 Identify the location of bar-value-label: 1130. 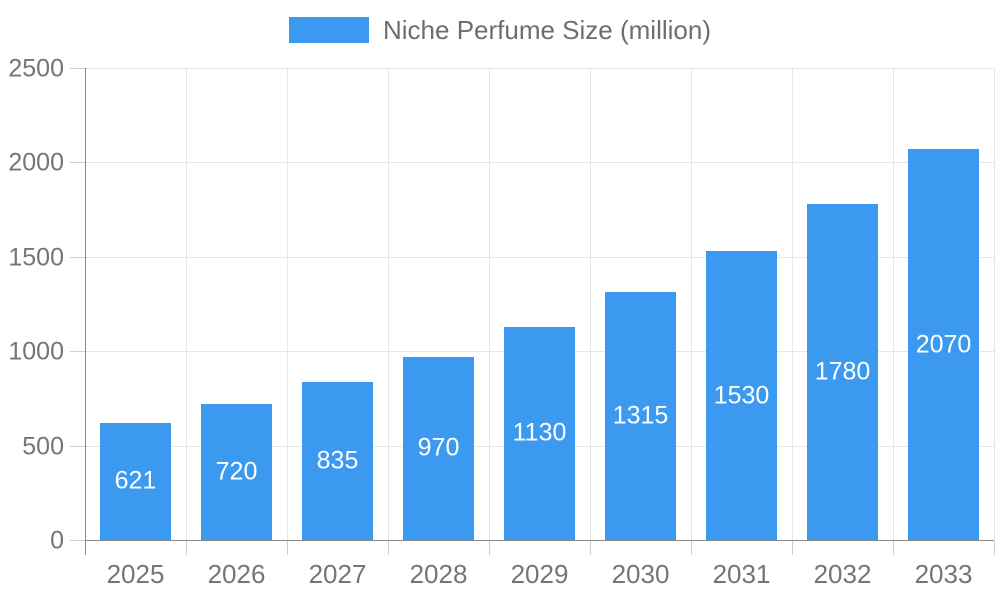
(539, 432).